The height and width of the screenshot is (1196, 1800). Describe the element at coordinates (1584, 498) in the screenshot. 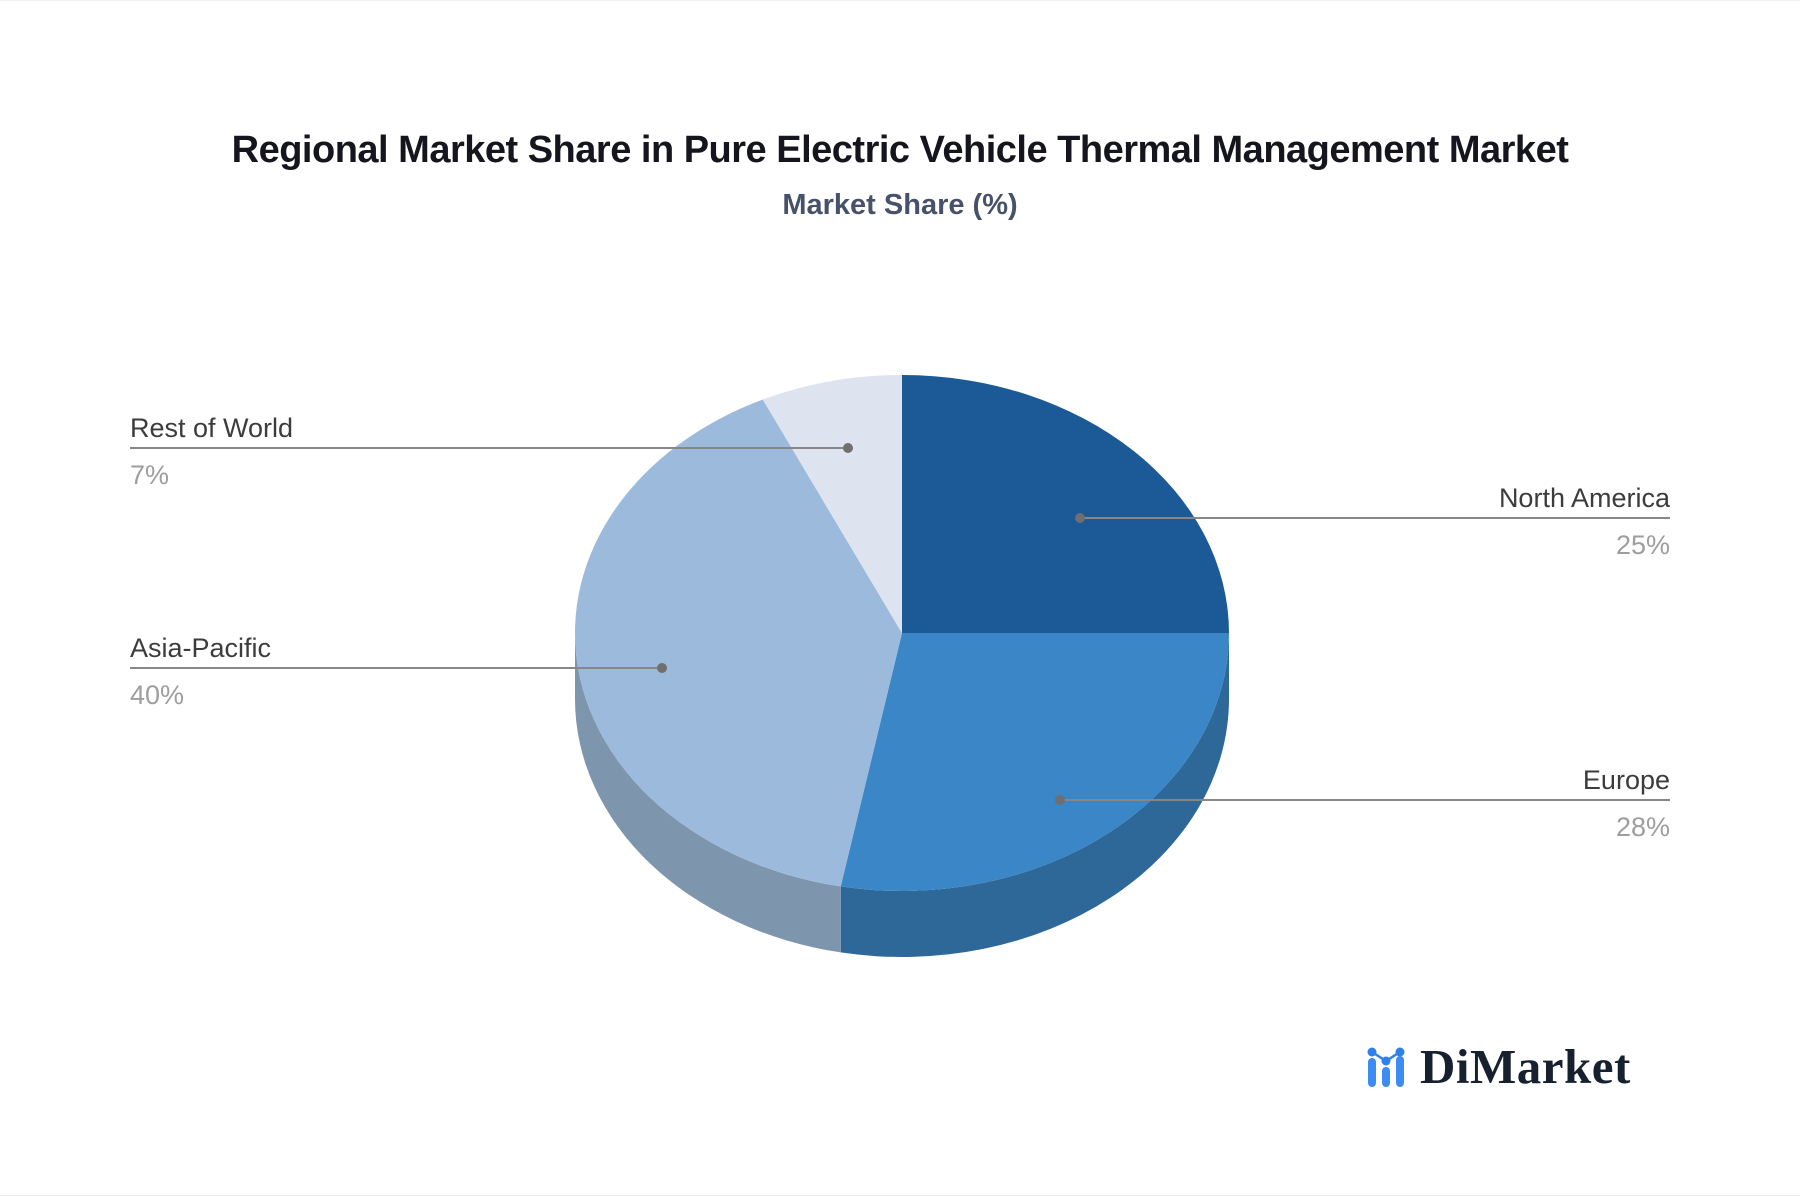

I see `slice-label-north-america: North America` at that location.